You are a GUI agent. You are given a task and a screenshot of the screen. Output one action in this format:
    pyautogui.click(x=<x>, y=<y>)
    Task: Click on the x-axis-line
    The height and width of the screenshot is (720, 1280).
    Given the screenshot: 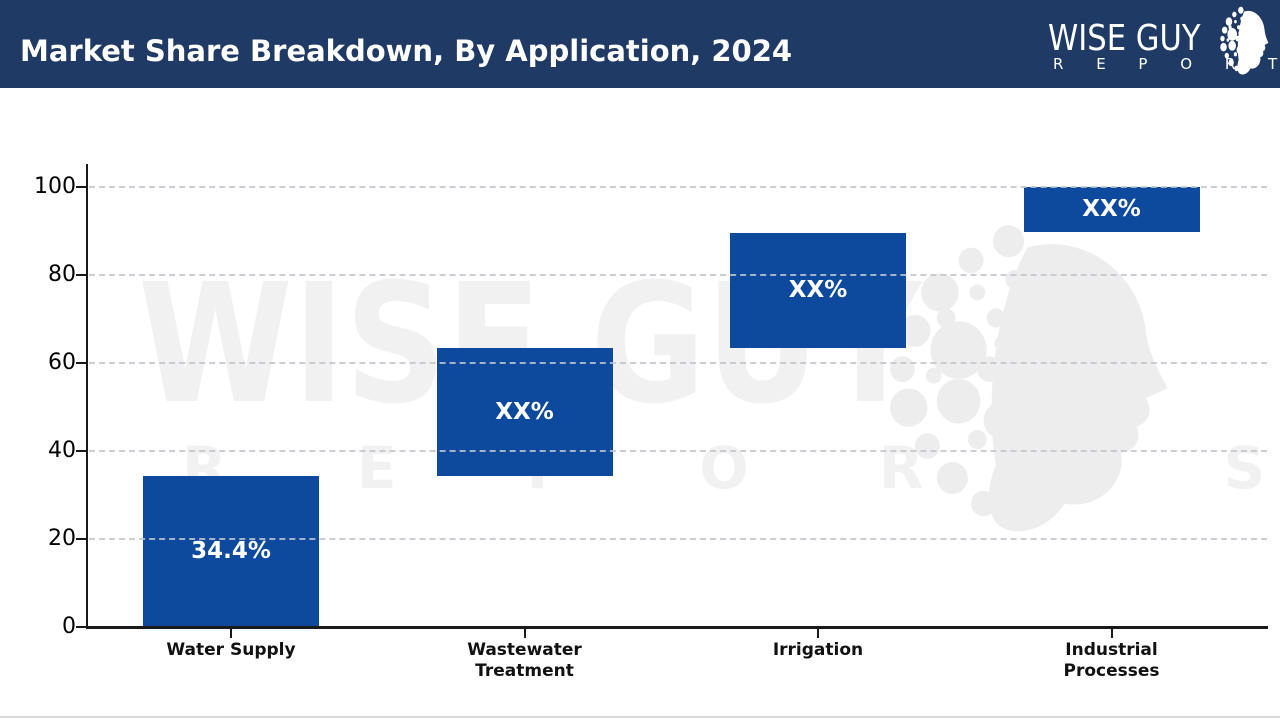 What is the action you would take?
    pyautogui.click(x=677, y=627)
    